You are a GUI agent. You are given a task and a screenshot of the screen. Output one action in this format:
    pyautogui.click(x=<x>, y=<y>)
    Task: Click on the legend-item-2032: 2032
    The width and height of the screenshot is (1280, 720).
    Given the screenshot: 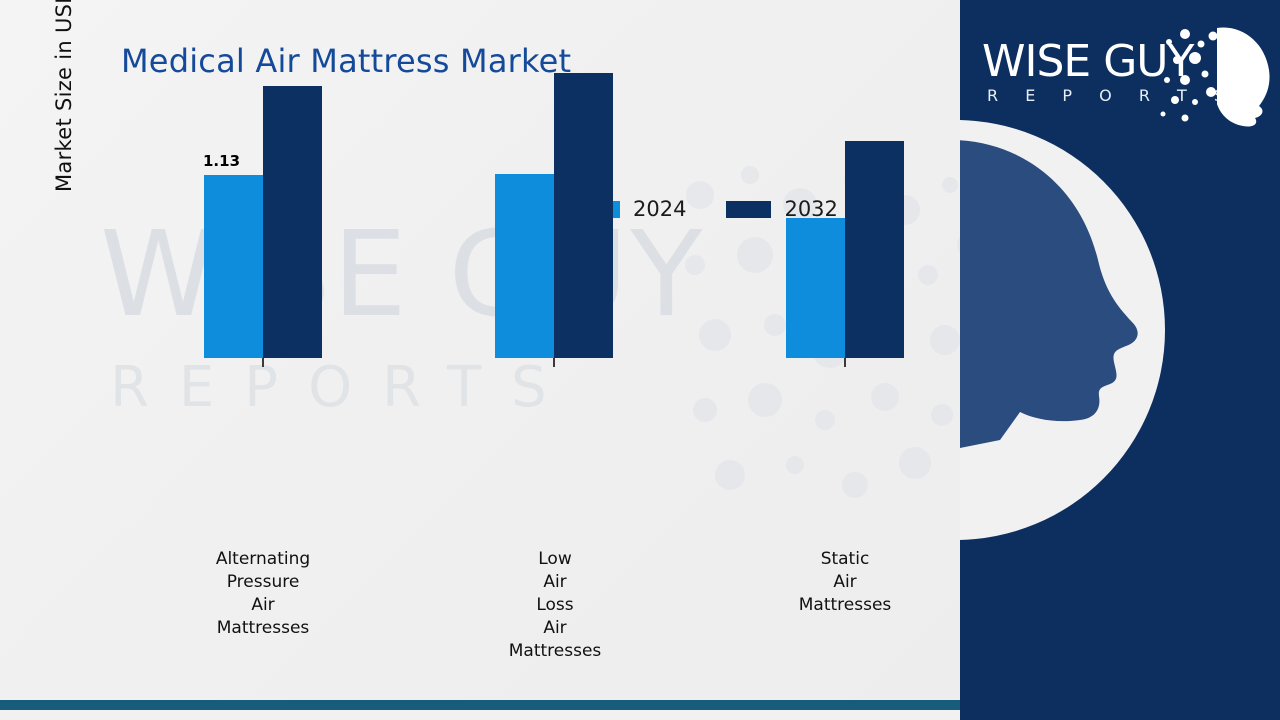 What is the action you would take?
    pyautogui.click(x=782, y=209)
    